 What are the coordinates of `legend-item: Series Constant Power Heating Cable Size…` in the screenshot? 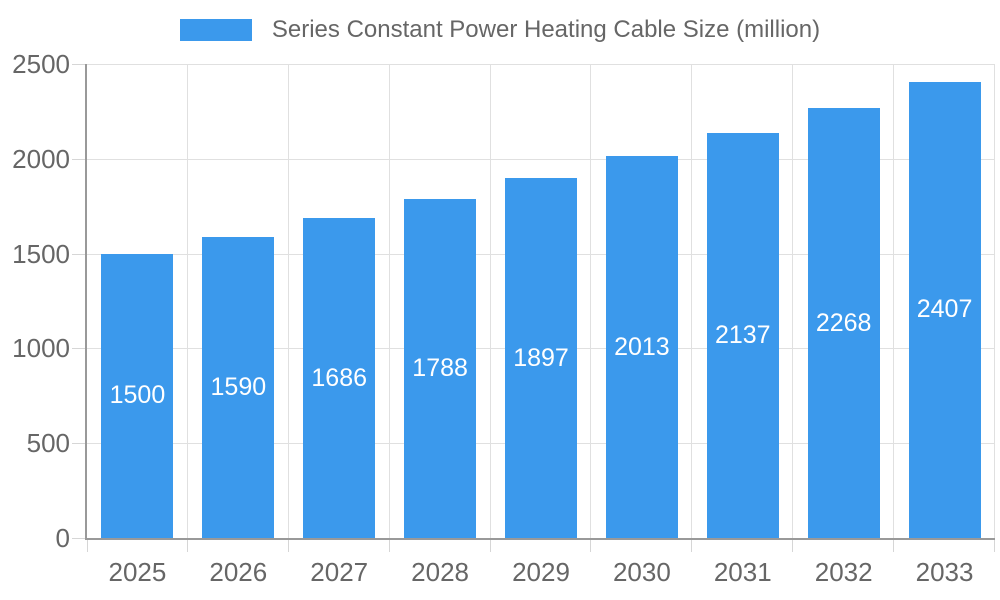 It's located at (500, 30).